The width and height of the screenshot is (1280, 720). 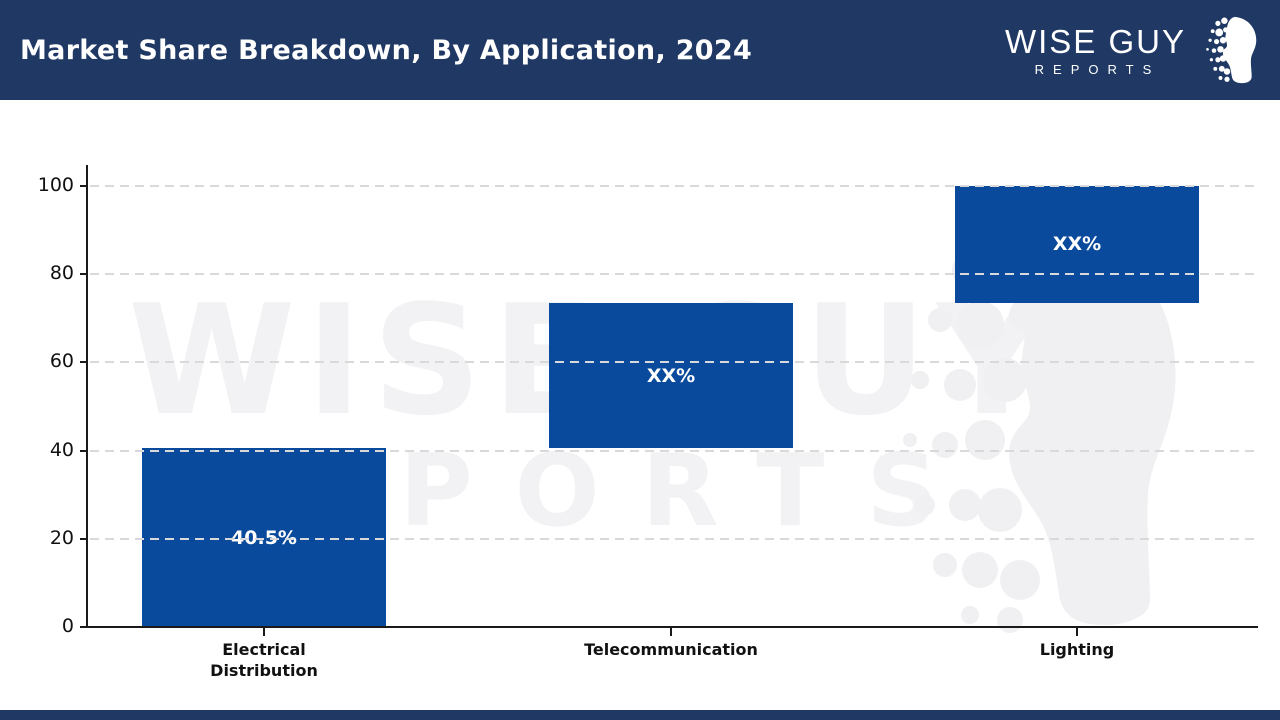 I want to click on bar-telecommunication: XX%, so click(x=671, y=375).